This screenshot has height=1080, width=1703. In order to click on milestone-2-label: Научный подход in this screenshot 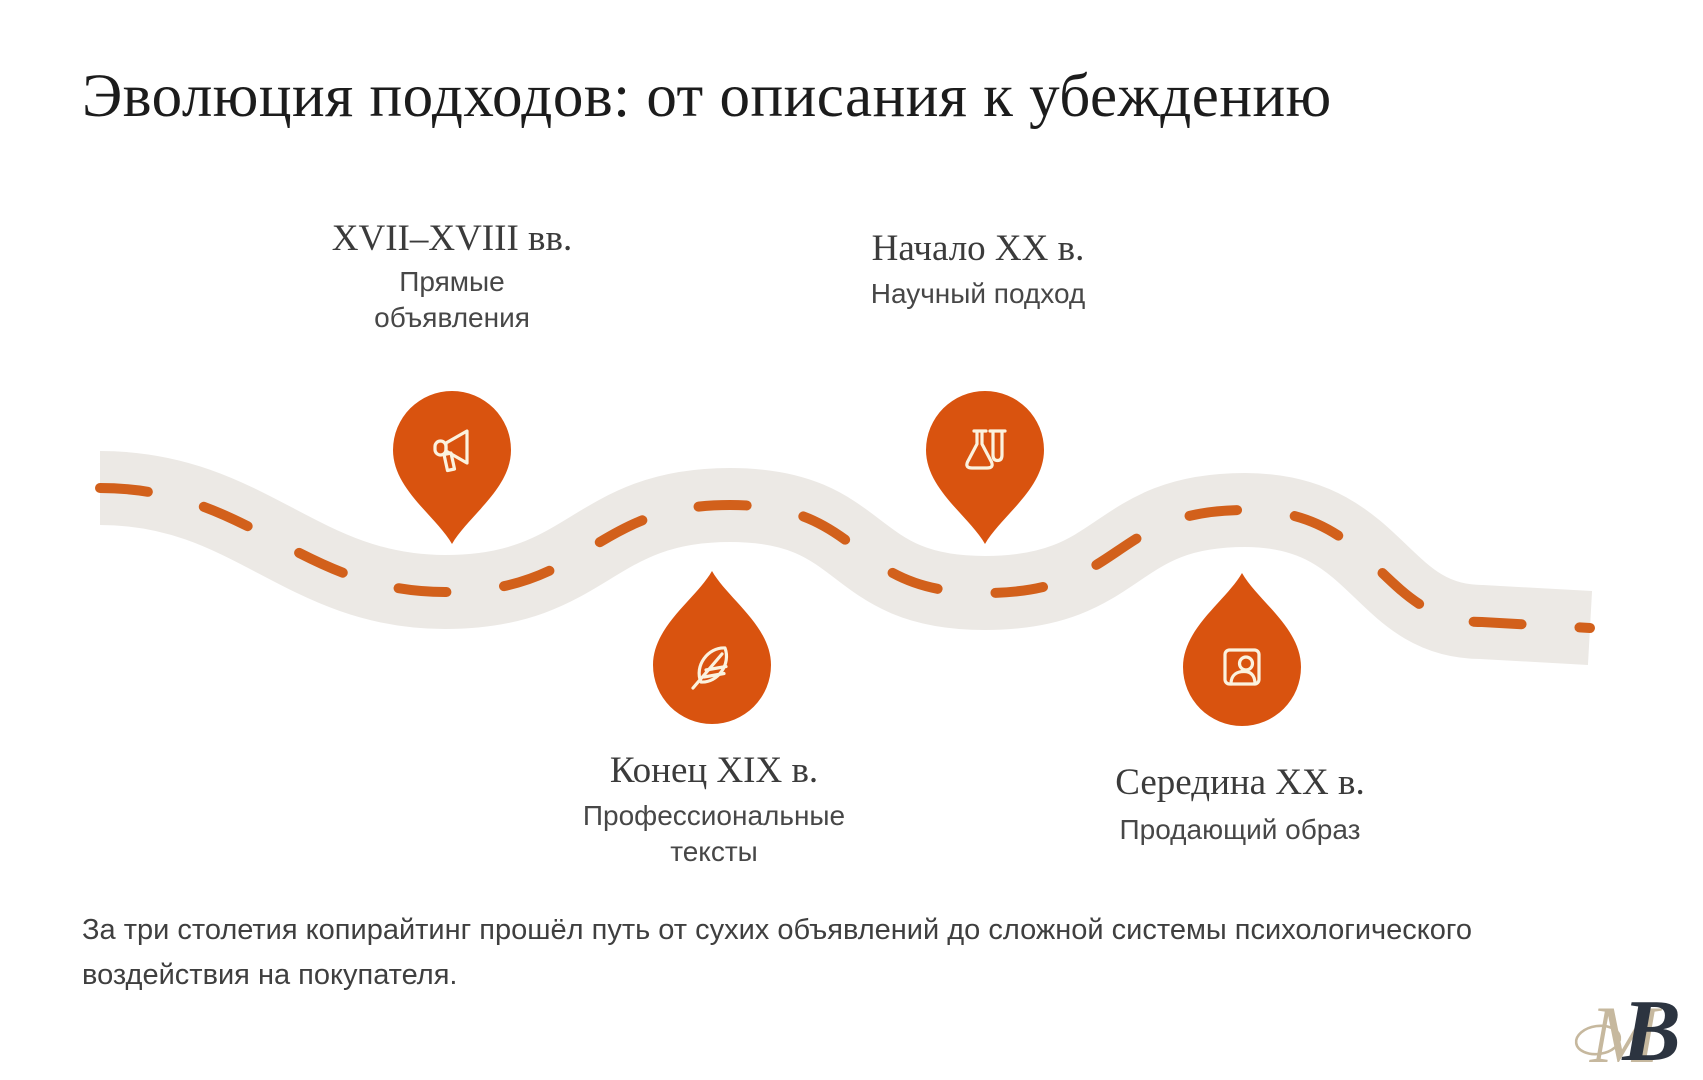, I will do `click(978, 293)`.